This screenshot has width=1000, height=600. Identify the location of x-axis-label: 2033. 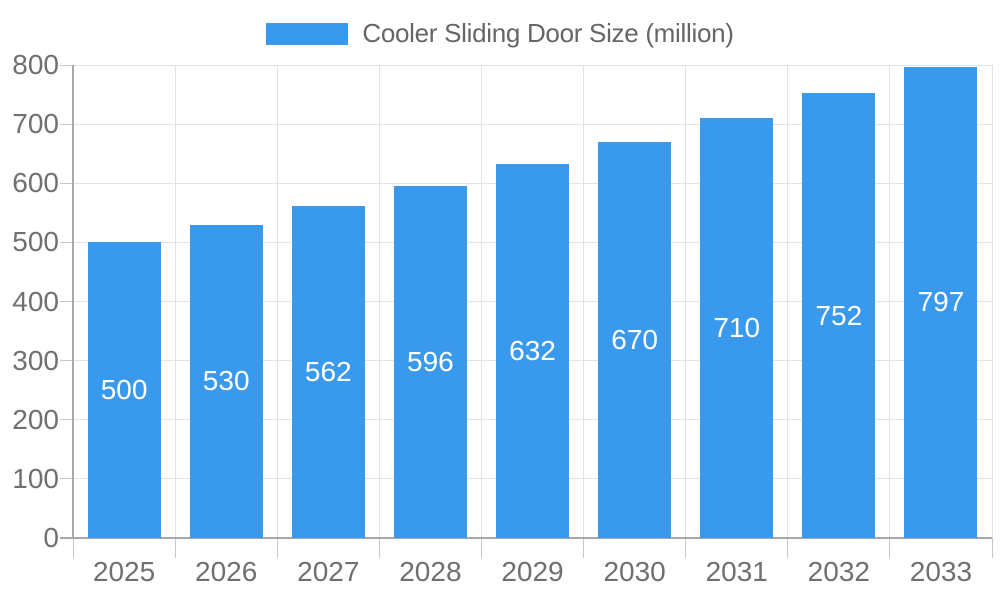
(941, 571).